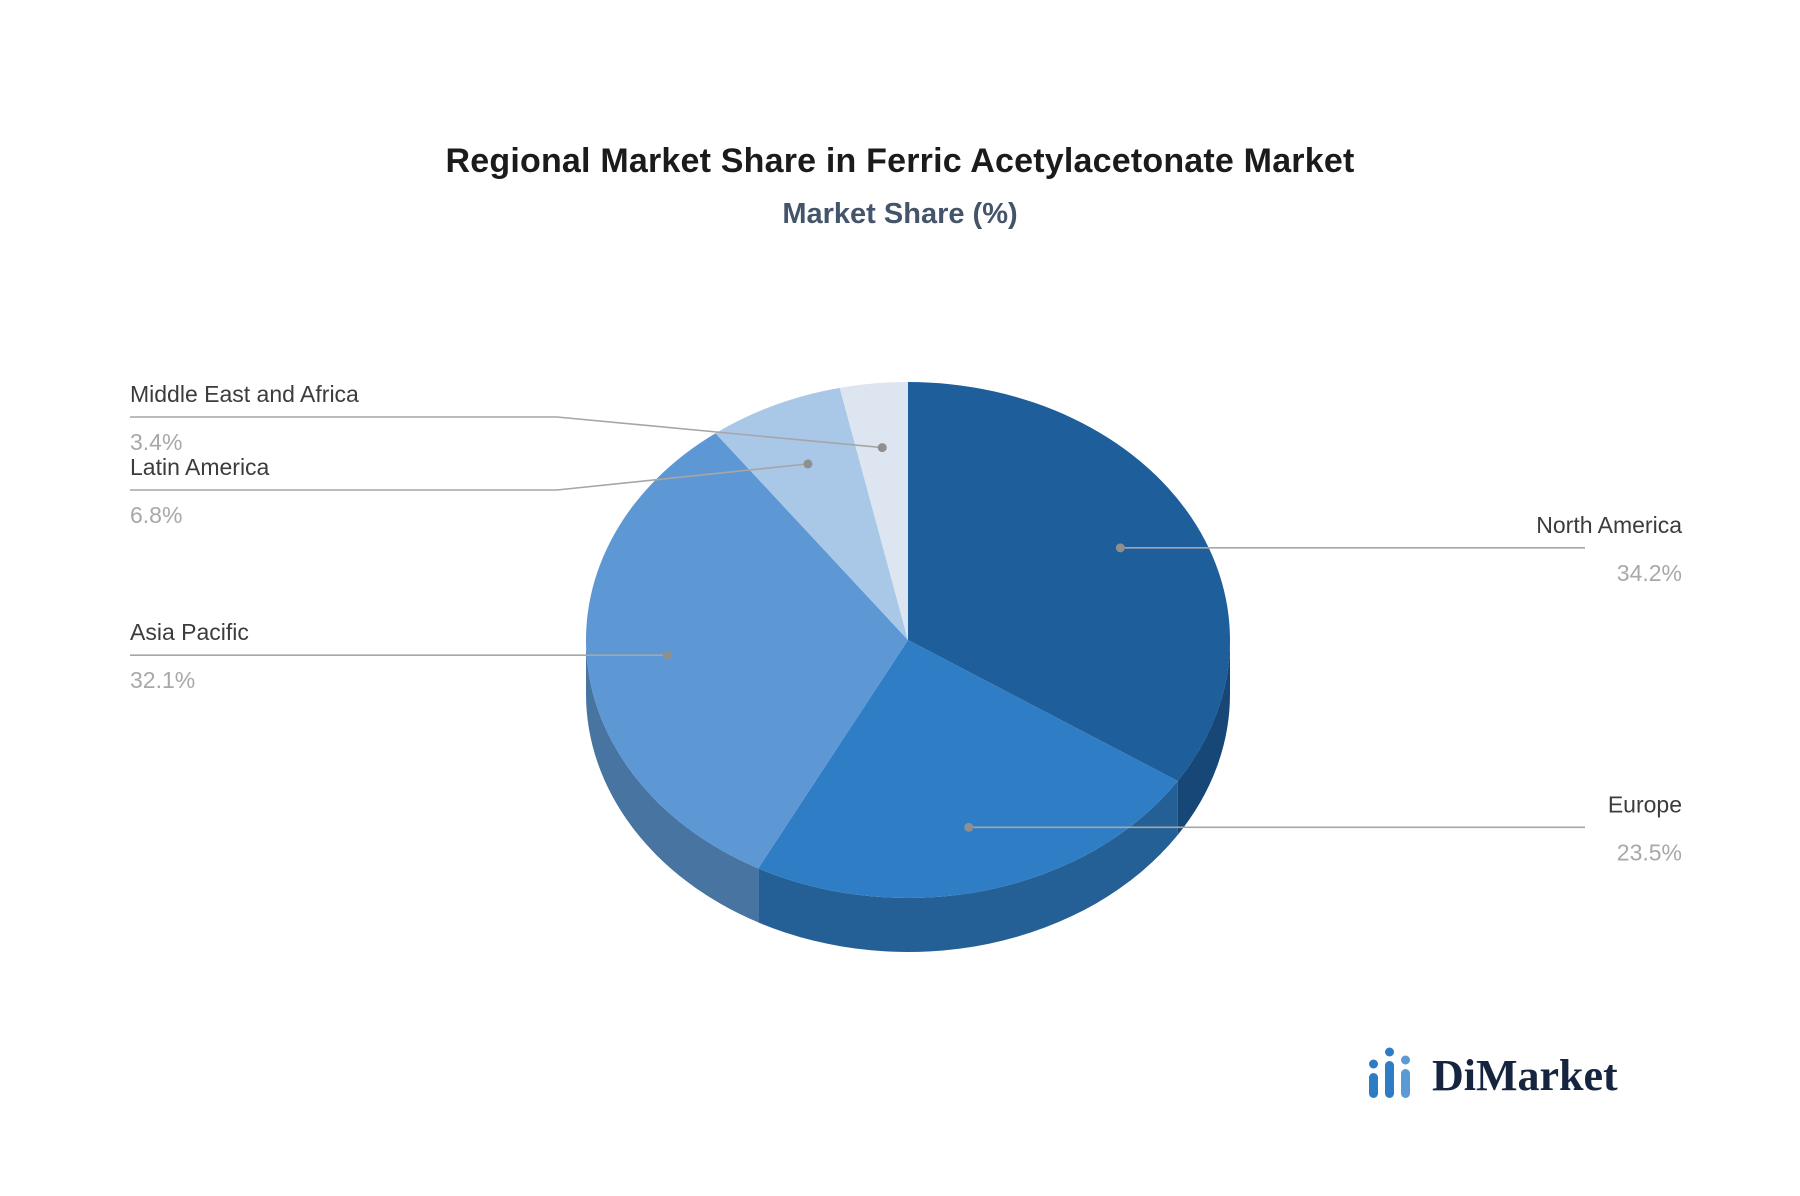 Image resolution: width=1800 pixels, height=1196 pixels. What do you see at coordinates (811, 513) in the screenshot?
I see `pie-slice-latin-america` at bounding box center [811, 513].